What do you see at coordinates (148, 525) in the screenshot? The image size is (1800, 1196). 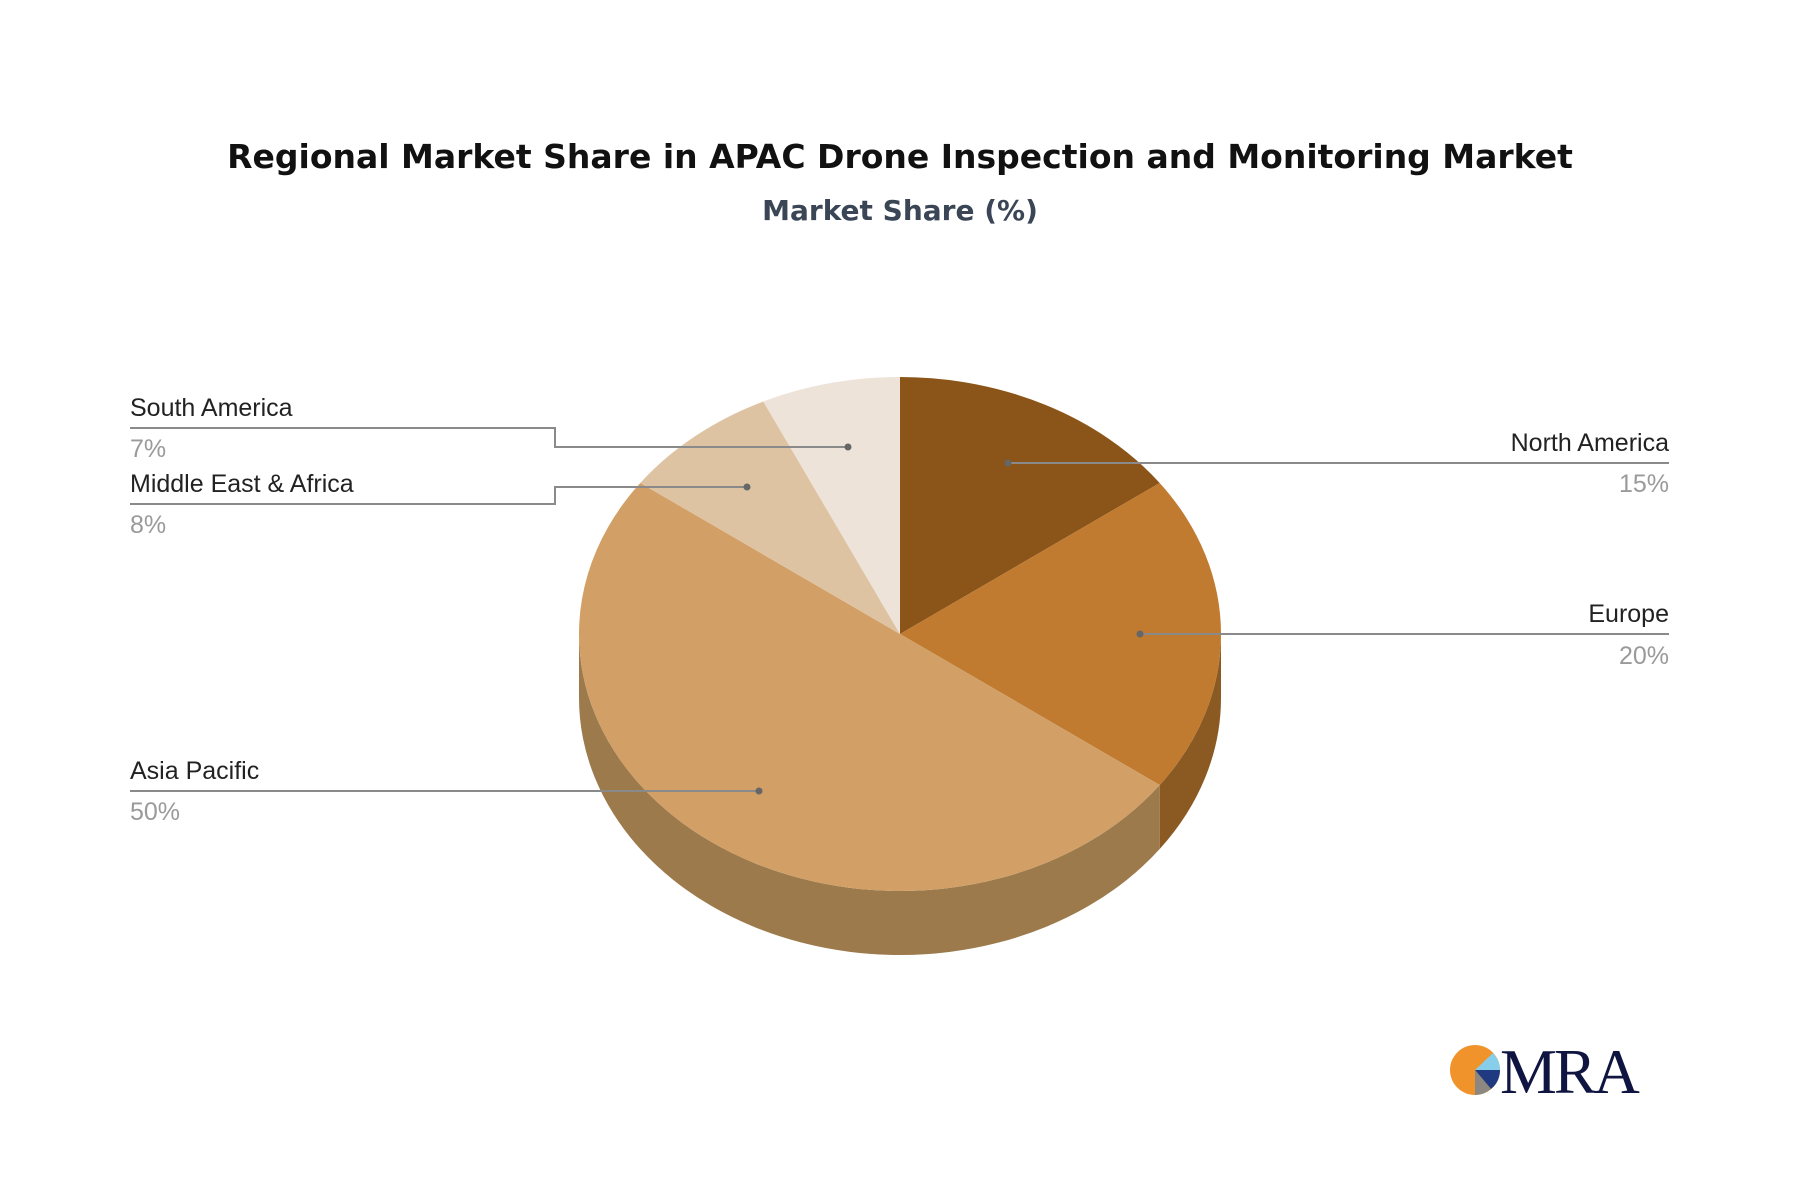 I see `value-label-middle-east-africa: 8%` at bounding box center [148, 525].